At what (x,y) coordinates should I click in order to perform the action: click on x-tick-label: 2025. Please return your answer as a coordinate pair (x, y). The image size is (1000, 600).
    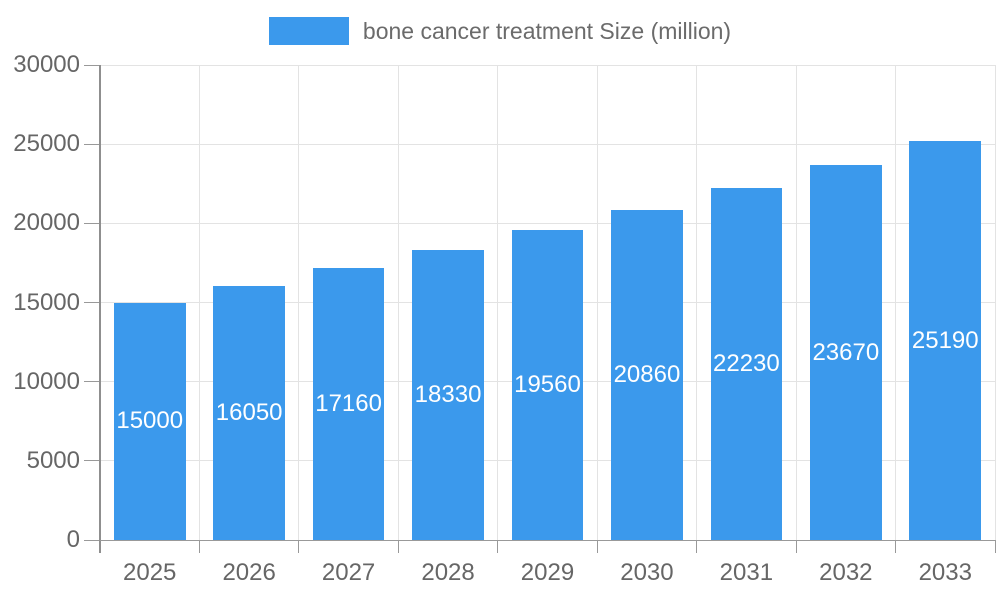
    Looking at the image, I should click on (150, 572).